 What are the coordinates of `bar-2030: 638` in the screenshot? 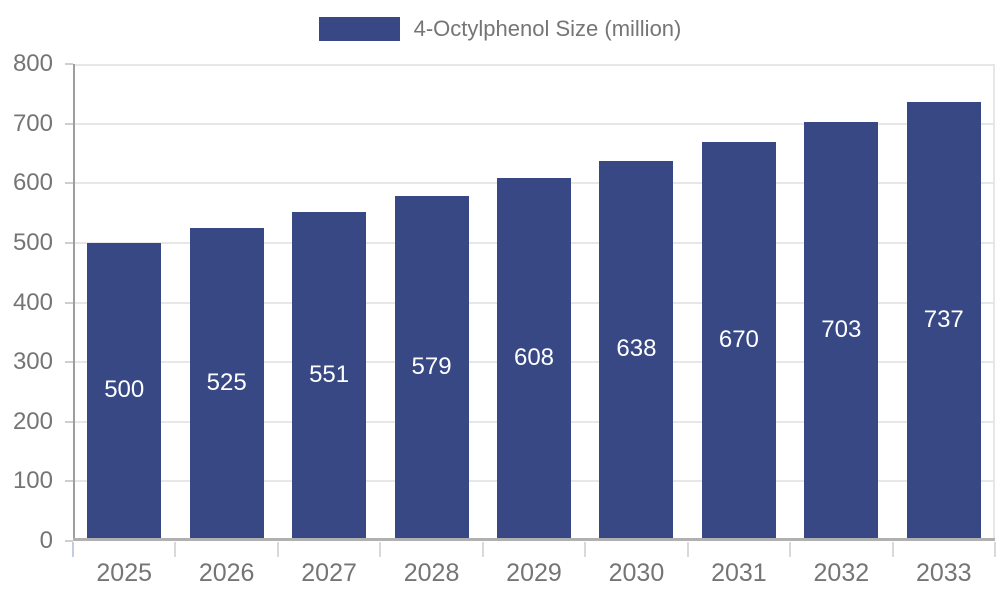 It's located at (636, 349).